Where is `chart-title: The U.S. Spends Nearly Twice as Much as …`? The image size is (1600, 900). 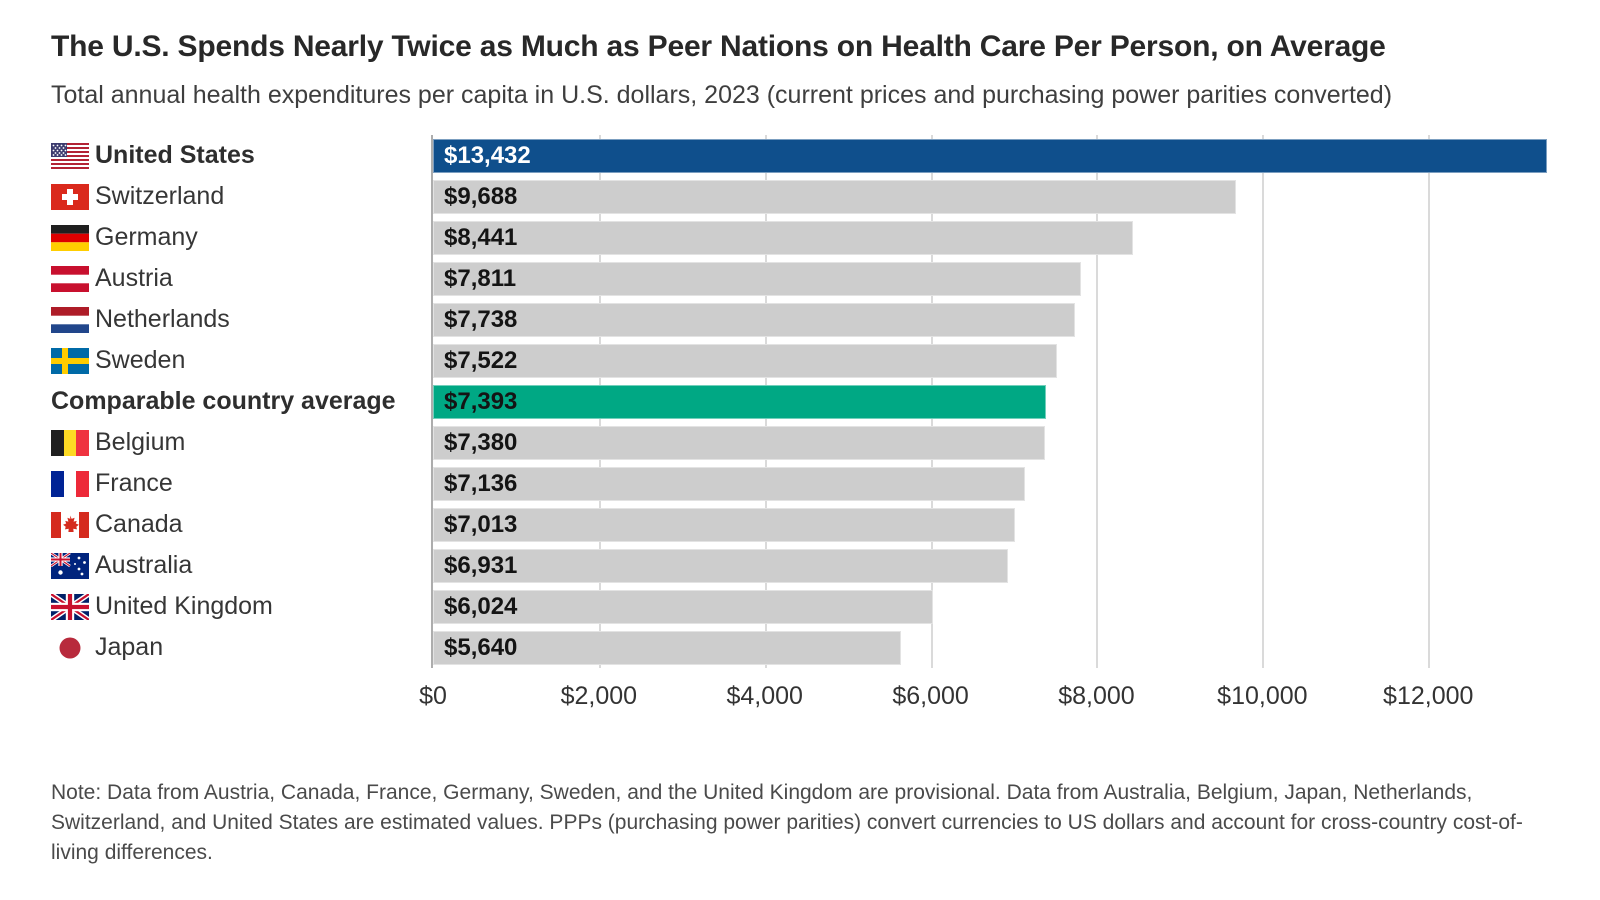 chart-title: The U.S. Spends Nearly Twice as Much as … is located at coordinates (718, 46).